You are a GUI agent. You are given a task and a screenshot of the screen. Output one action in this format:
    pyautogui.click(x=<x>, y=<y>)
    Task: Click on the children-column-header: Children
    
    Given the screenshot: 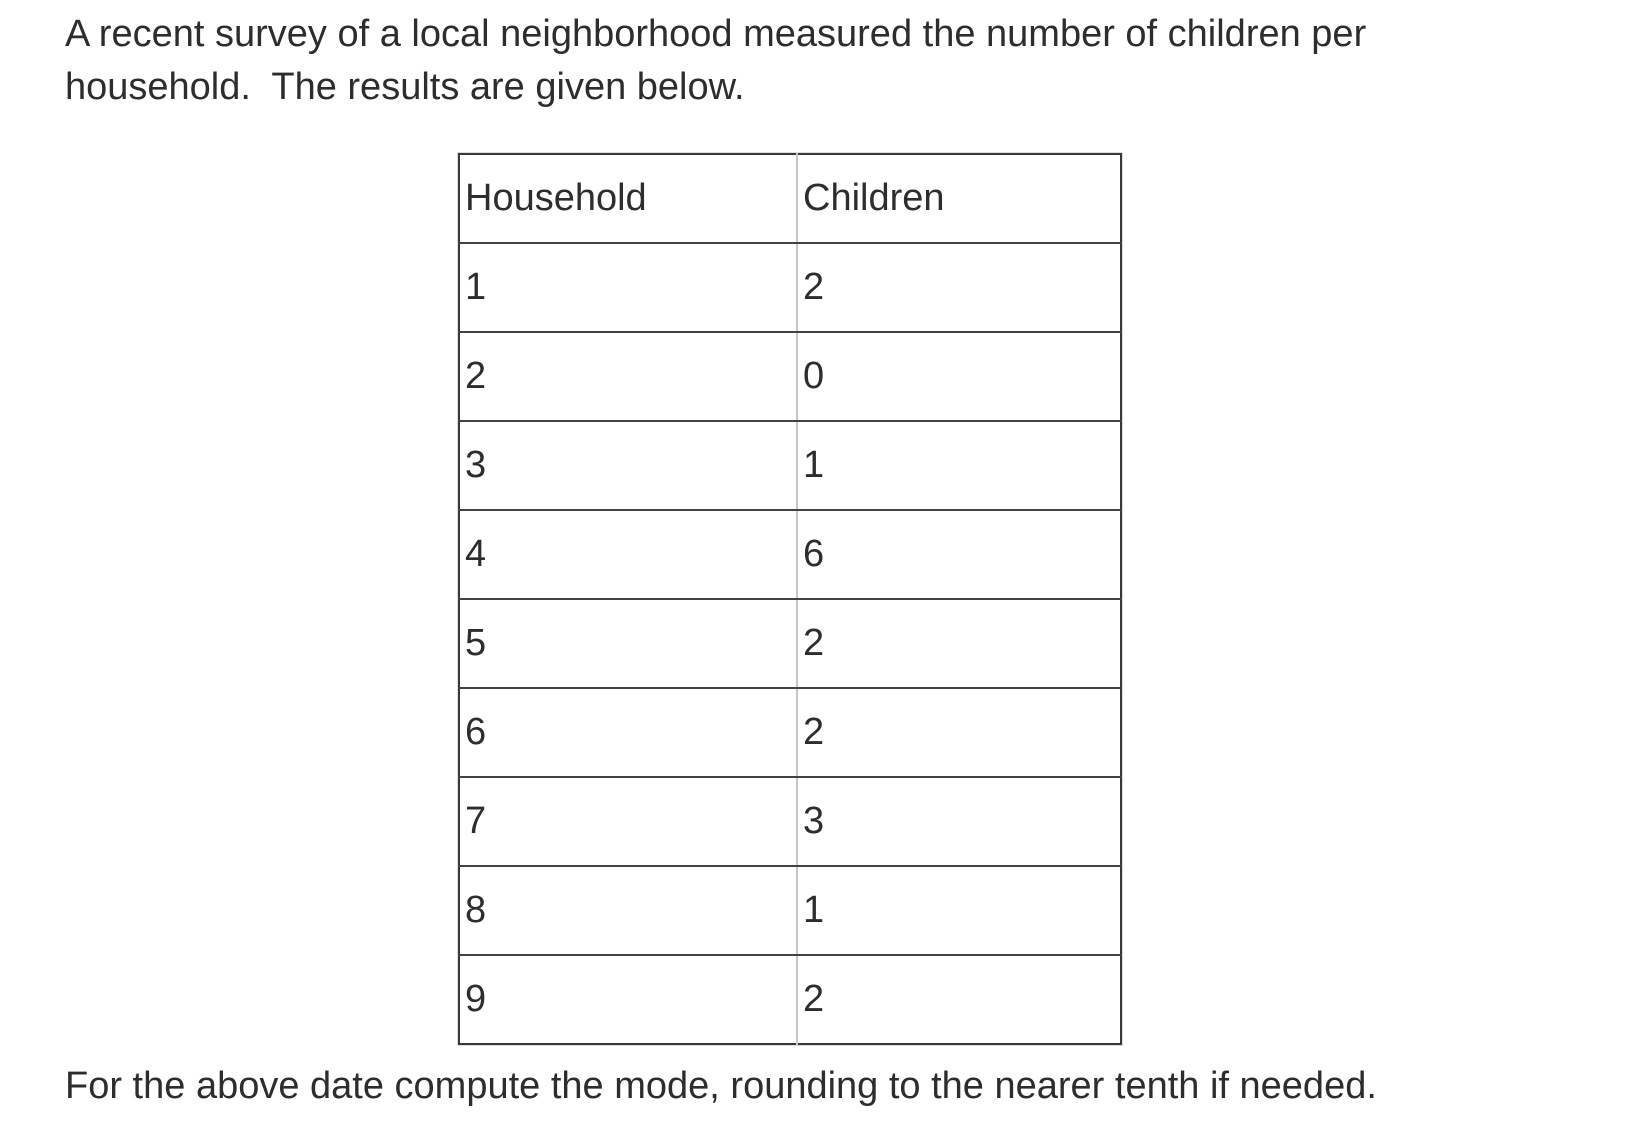 What is the action you would take?
    pyautogui.click(x=959, y=199)
    